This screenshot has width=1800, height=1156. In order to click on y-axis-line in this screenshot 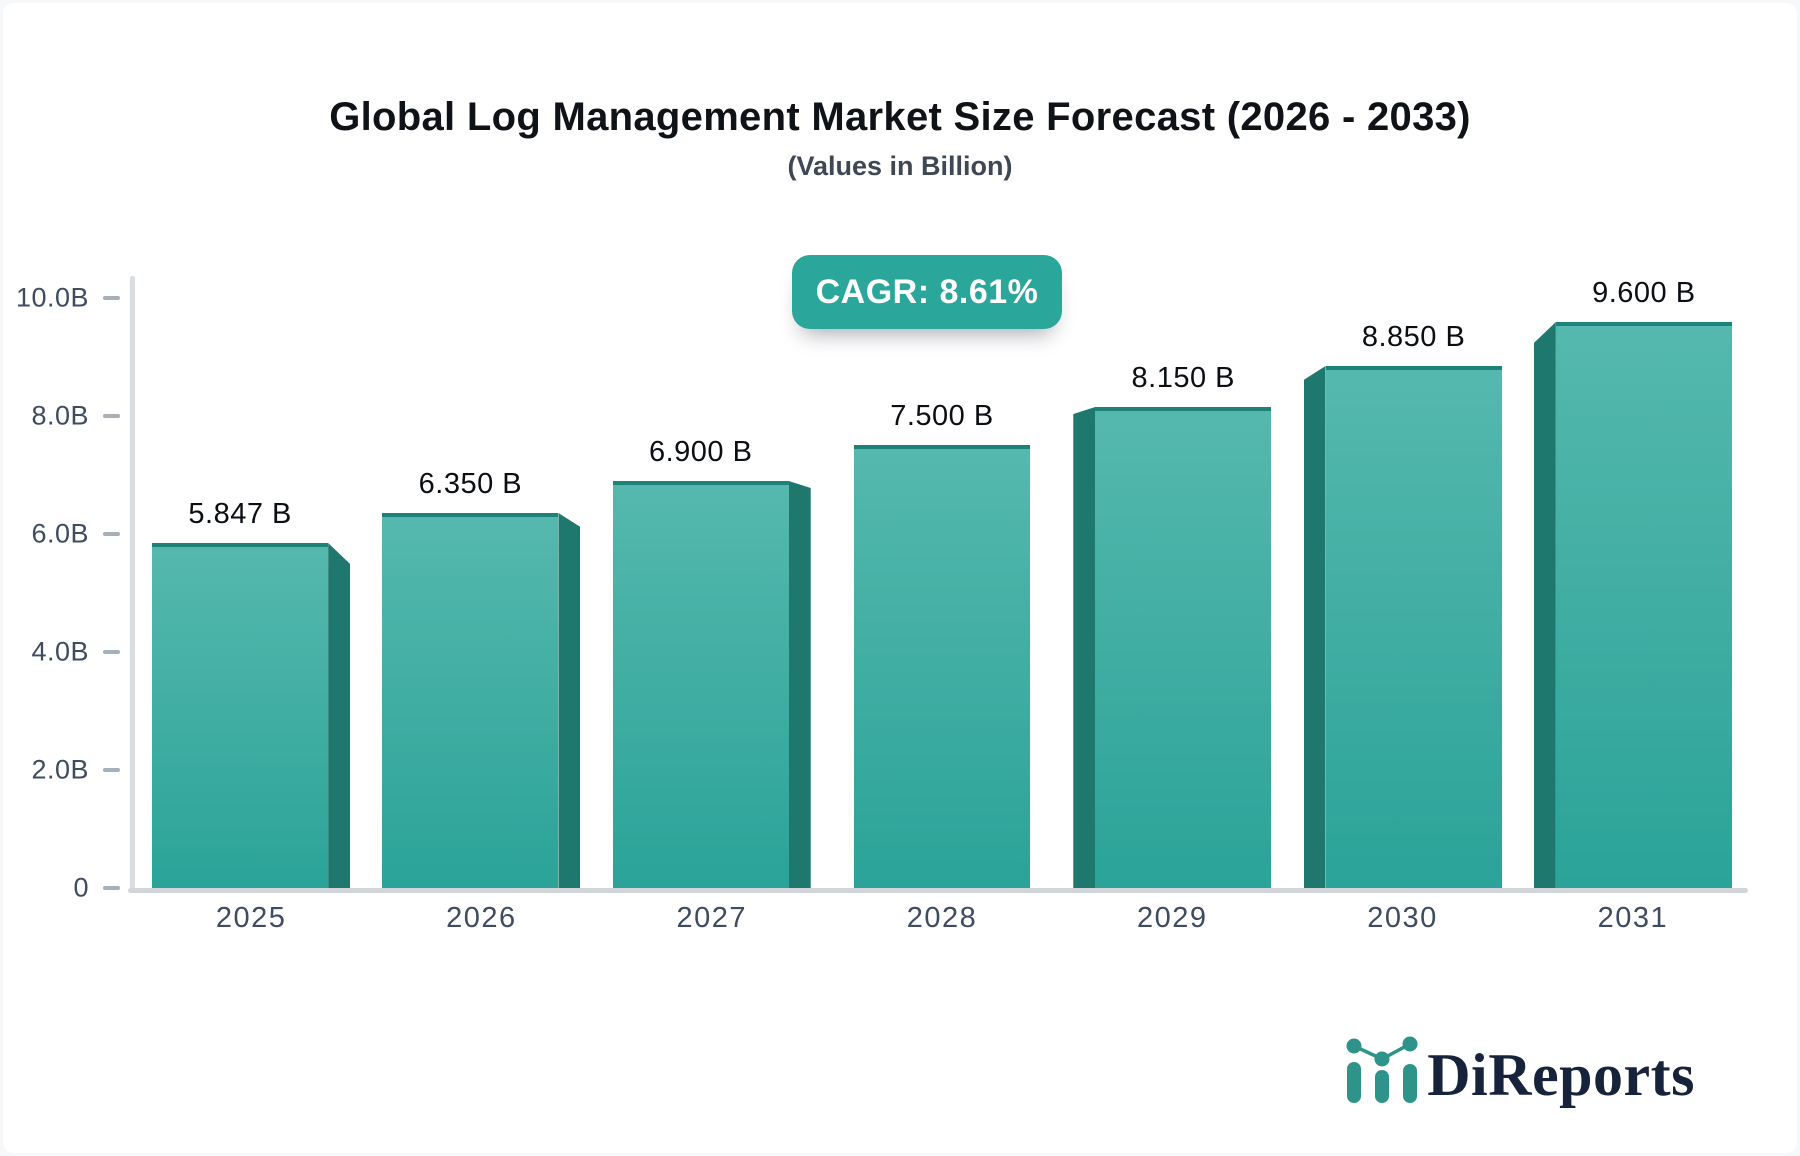, I will do `click(132, 584)`.